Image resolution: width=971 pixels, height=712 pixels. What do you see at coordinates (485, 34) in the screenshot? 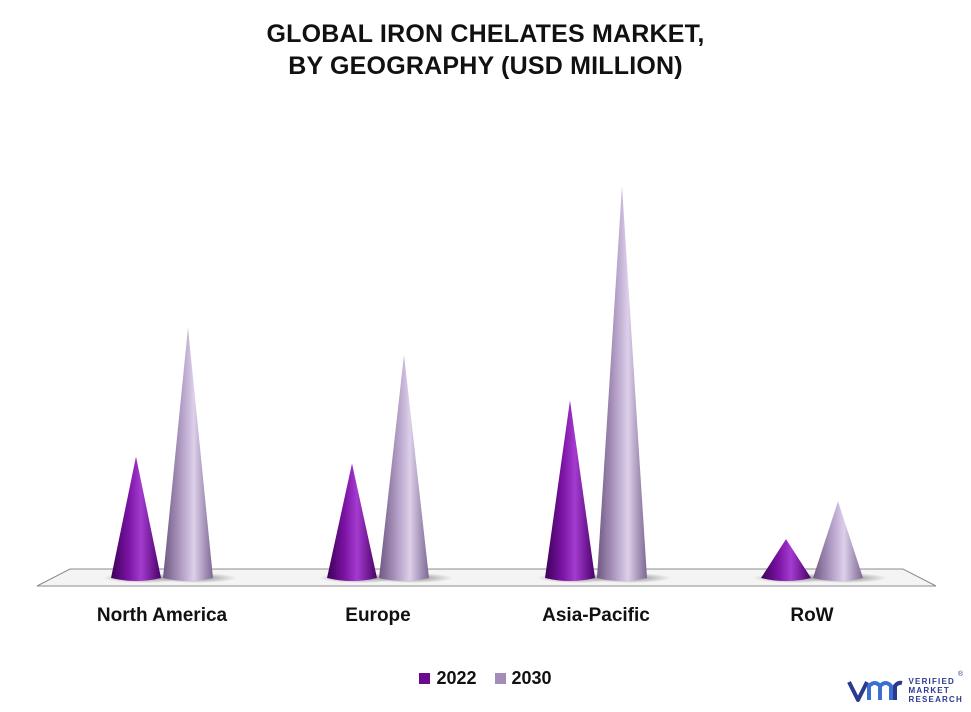
I see `chart-title-line-1: GLOBAL IRON CHELATES MARKET,` at bounding box center [485, 34].